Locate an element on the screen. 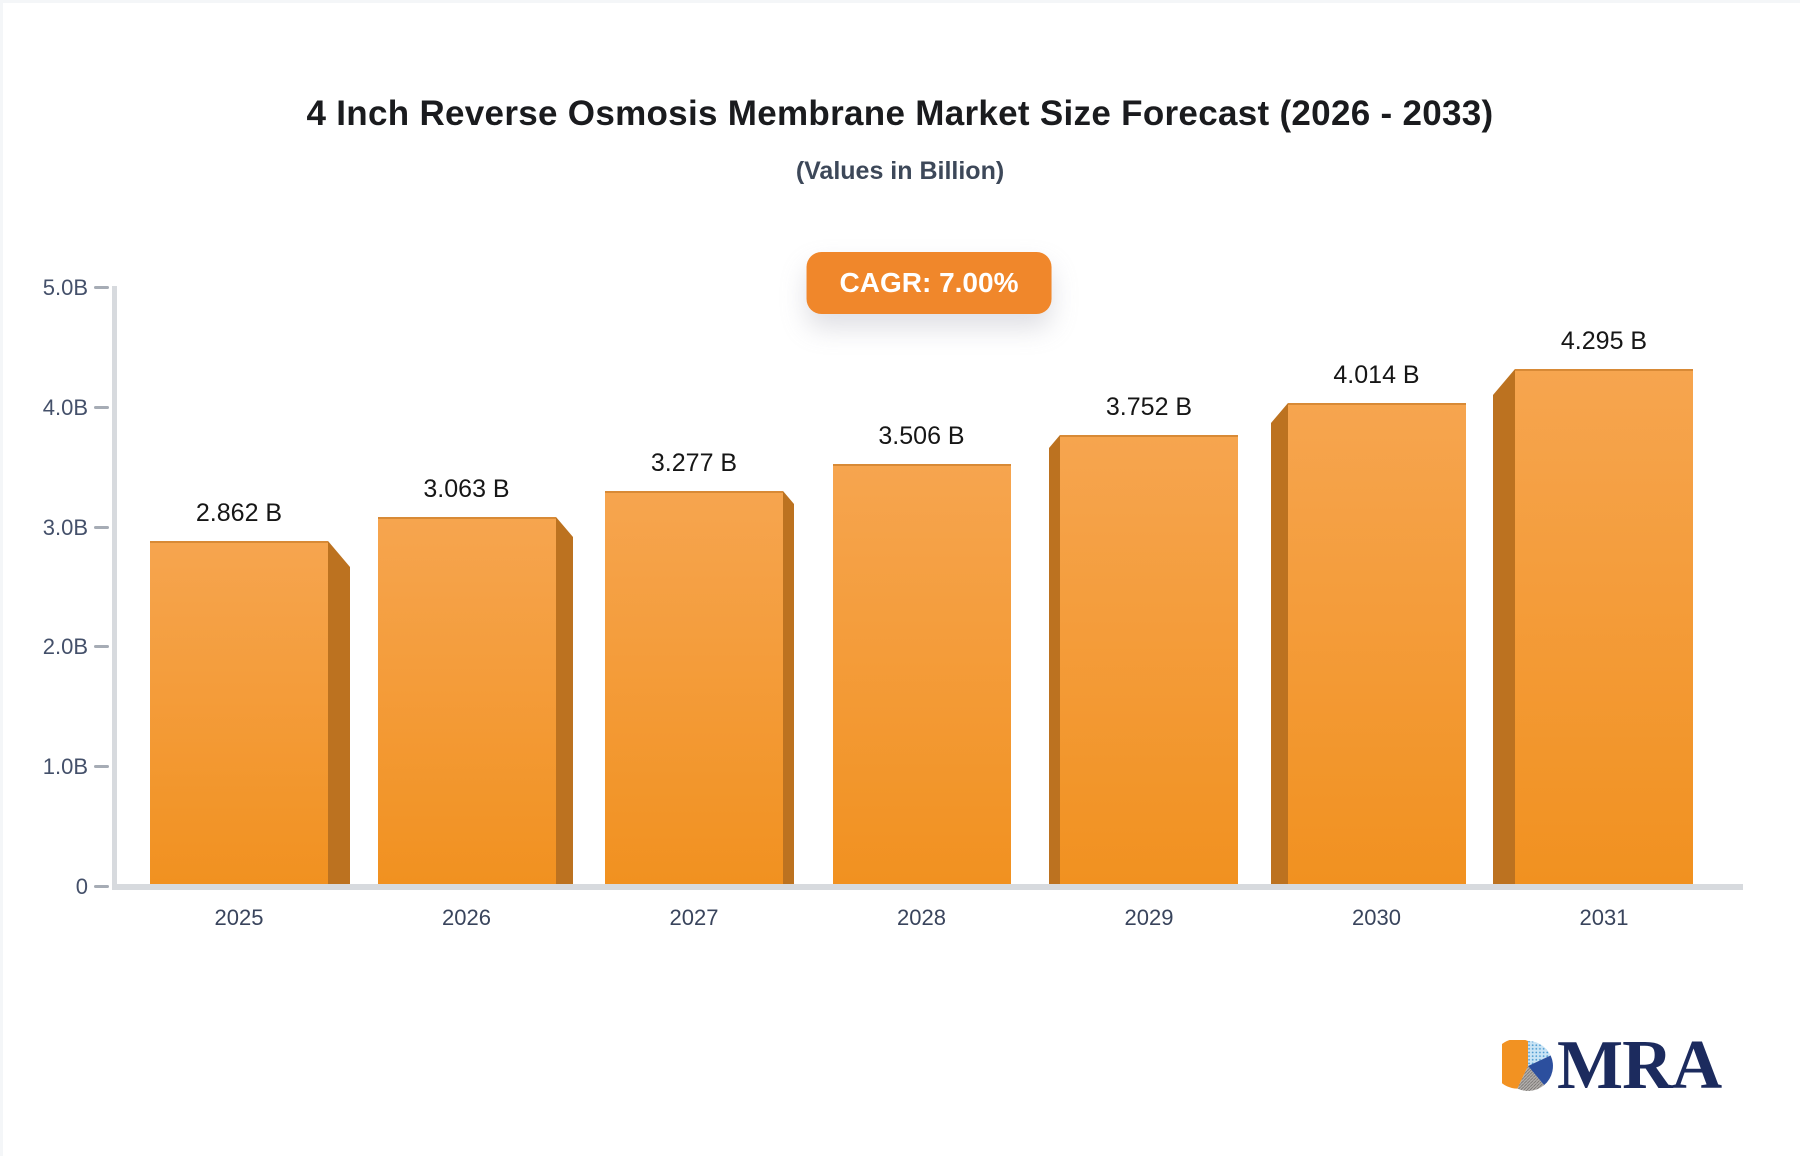 The image size is (1800, 1156). bar-value-label-2030: 4.014 B is located at coordinates (1376, 375).